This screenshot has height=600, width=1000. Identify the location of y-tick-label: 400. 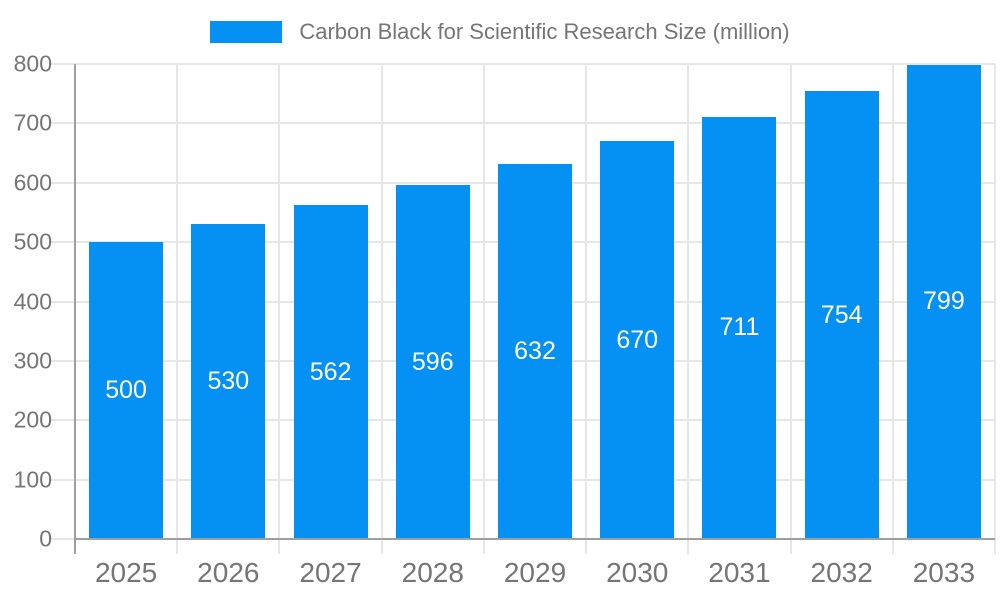
(32, 301).